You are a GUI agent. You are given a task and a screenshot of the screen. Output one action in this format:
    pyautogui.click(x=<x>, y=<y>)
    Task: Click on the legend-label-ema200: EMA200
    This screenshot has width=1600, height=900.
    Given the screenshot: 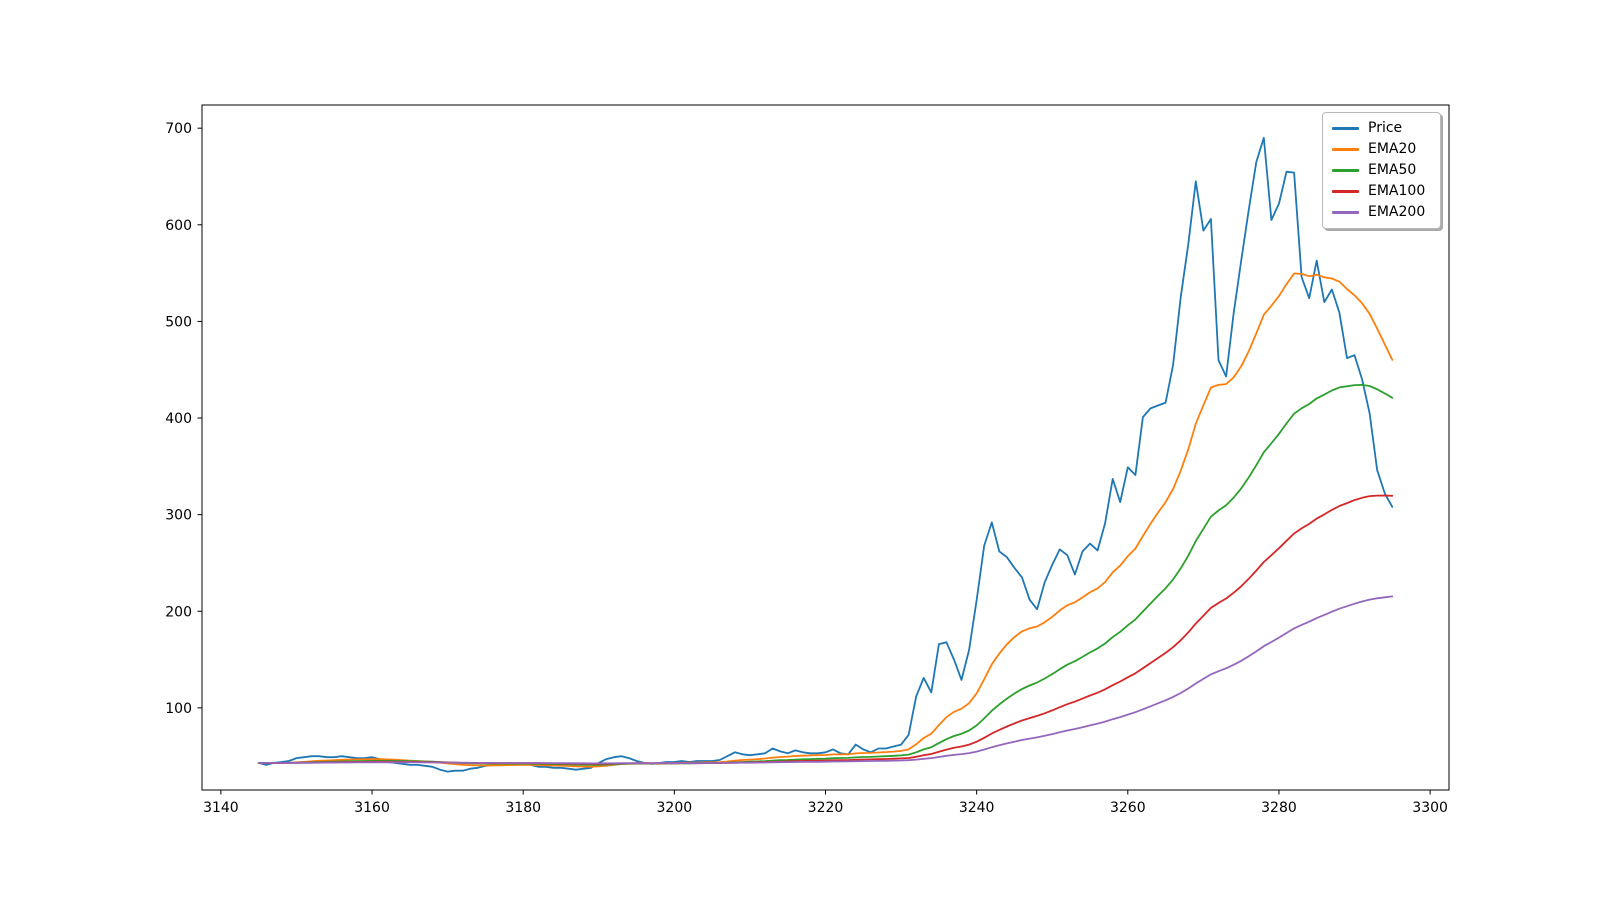 What is the action you would take?
    pyautogui.click(x=1397, y=212)
    